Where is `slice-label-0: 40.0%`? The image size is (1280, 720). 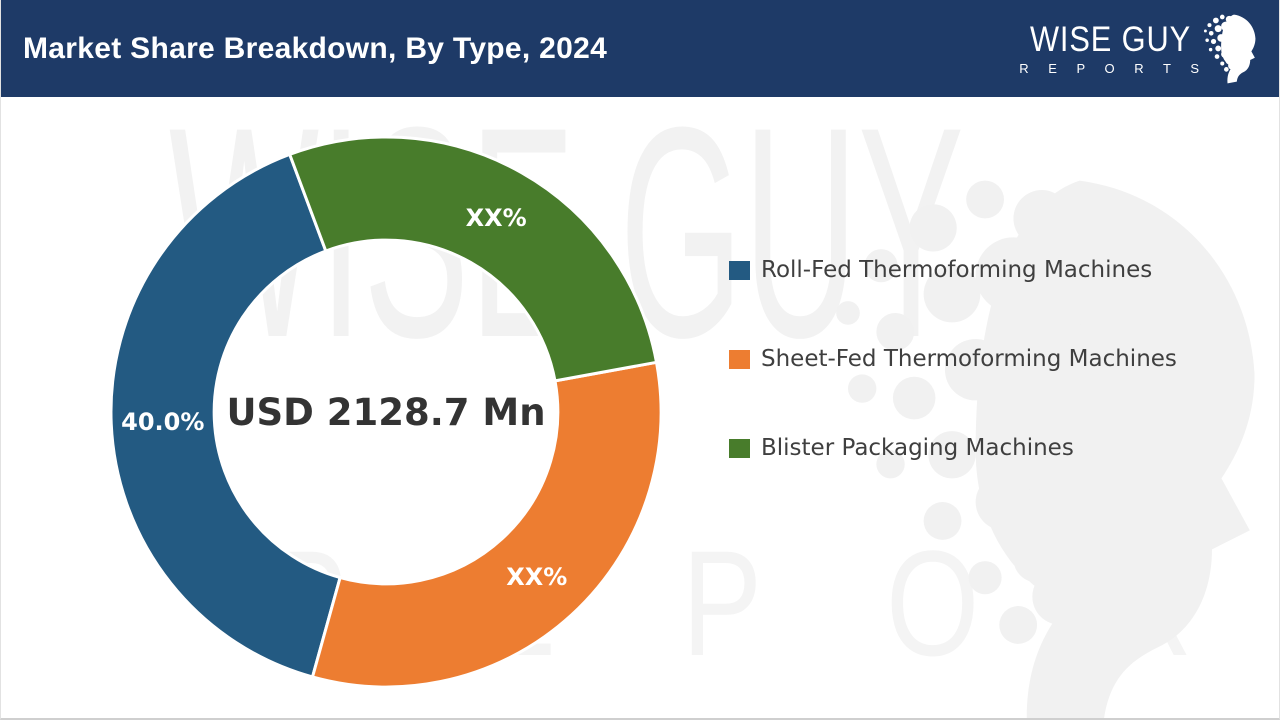
slice-label-0: 40.0% is located at coordinates (162, 422).